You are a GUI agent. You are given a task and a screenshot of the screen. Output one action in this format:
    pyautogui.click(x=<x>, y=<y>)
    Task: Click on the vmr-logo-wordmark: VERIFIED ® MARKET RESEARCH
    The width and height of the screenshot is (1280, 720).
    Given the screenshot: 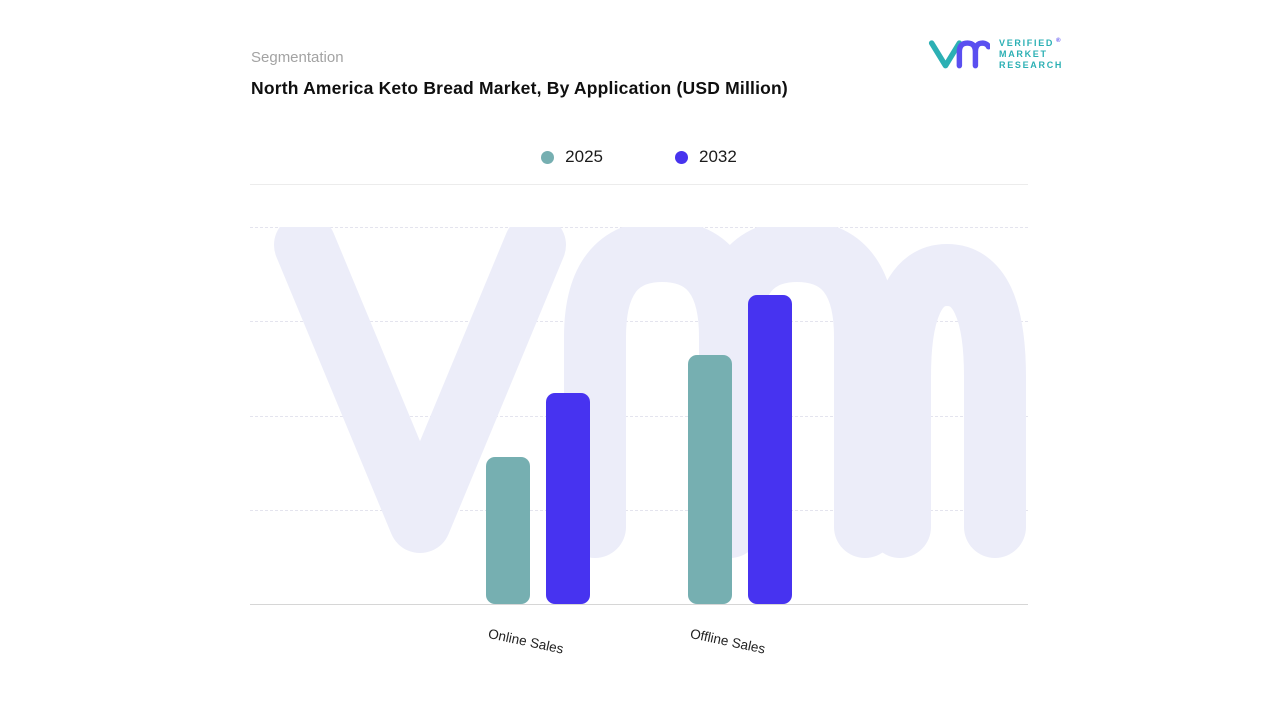 What is the action you would take?
    pyautogui.click(x=1031, y=53)
    